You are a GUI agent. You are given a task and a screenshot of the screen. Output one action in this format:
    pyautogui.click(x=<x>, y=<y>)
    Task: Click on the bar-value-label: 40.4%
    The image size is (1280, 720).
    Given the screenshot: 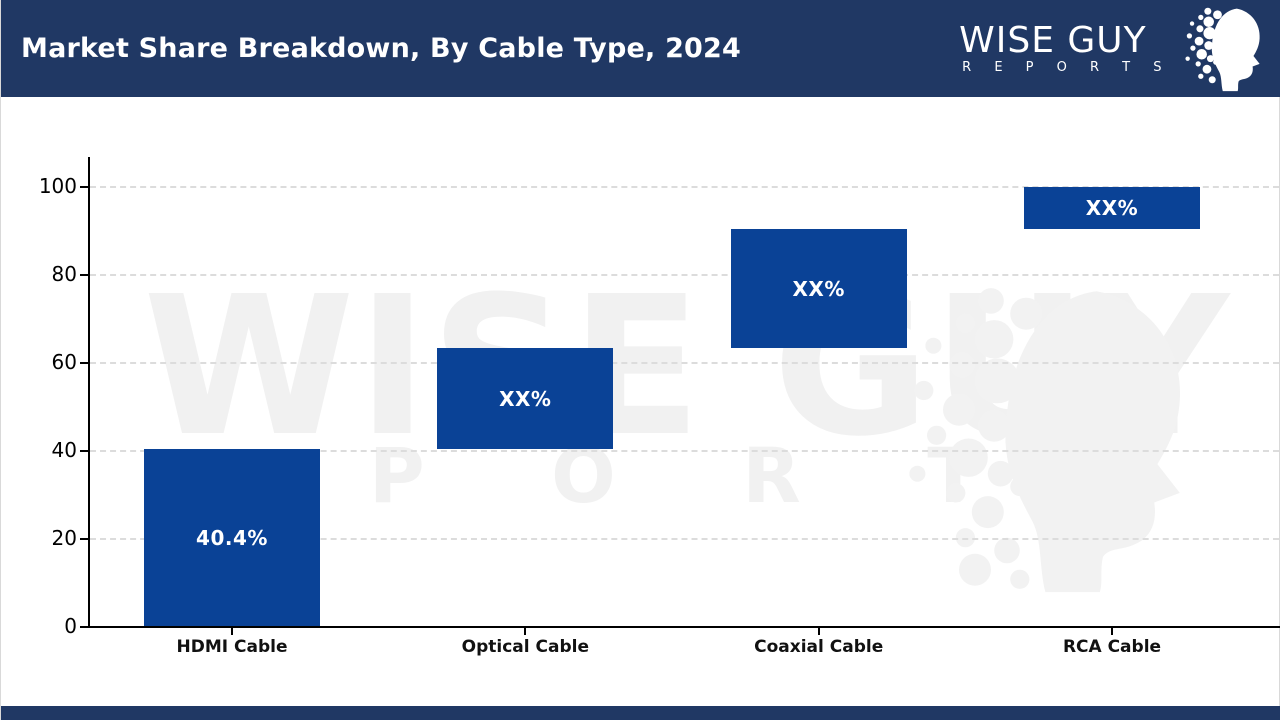 What is the action you would take?
    pyautogui.click(x=232, y=538)
    